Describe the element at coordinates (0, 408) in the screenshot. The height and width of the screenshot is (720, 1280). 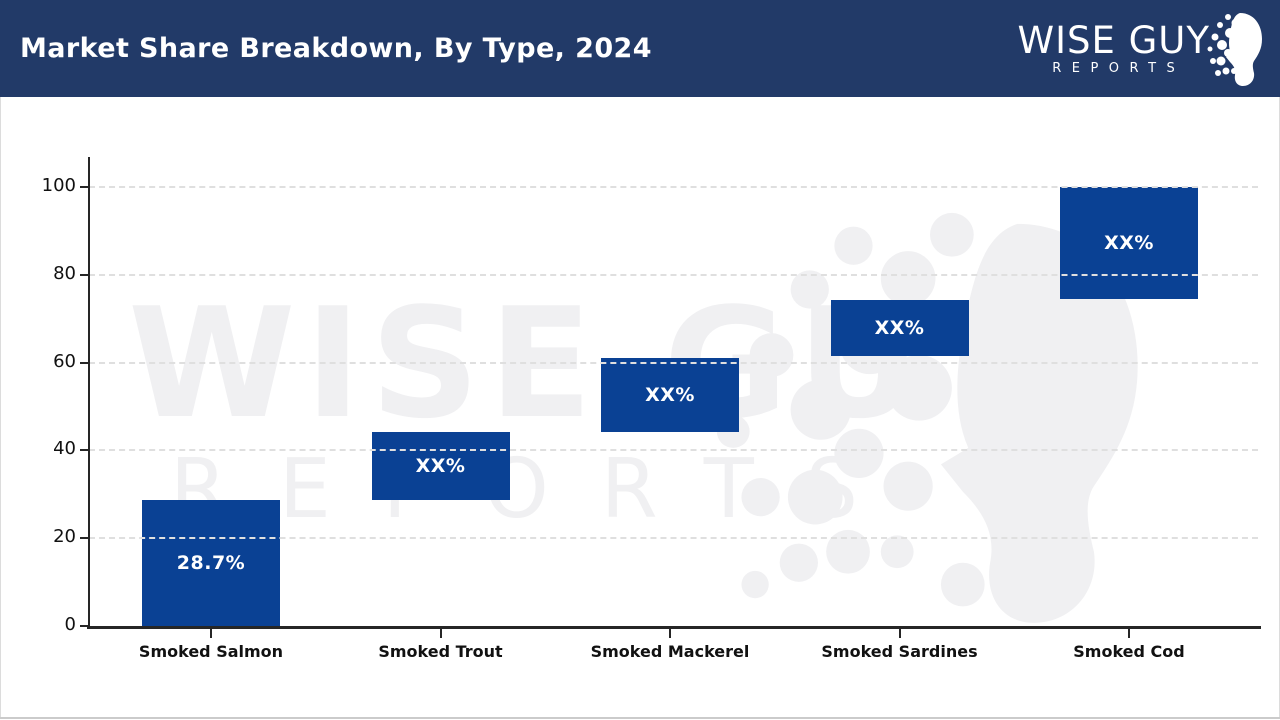
I see `left-border` at that location.